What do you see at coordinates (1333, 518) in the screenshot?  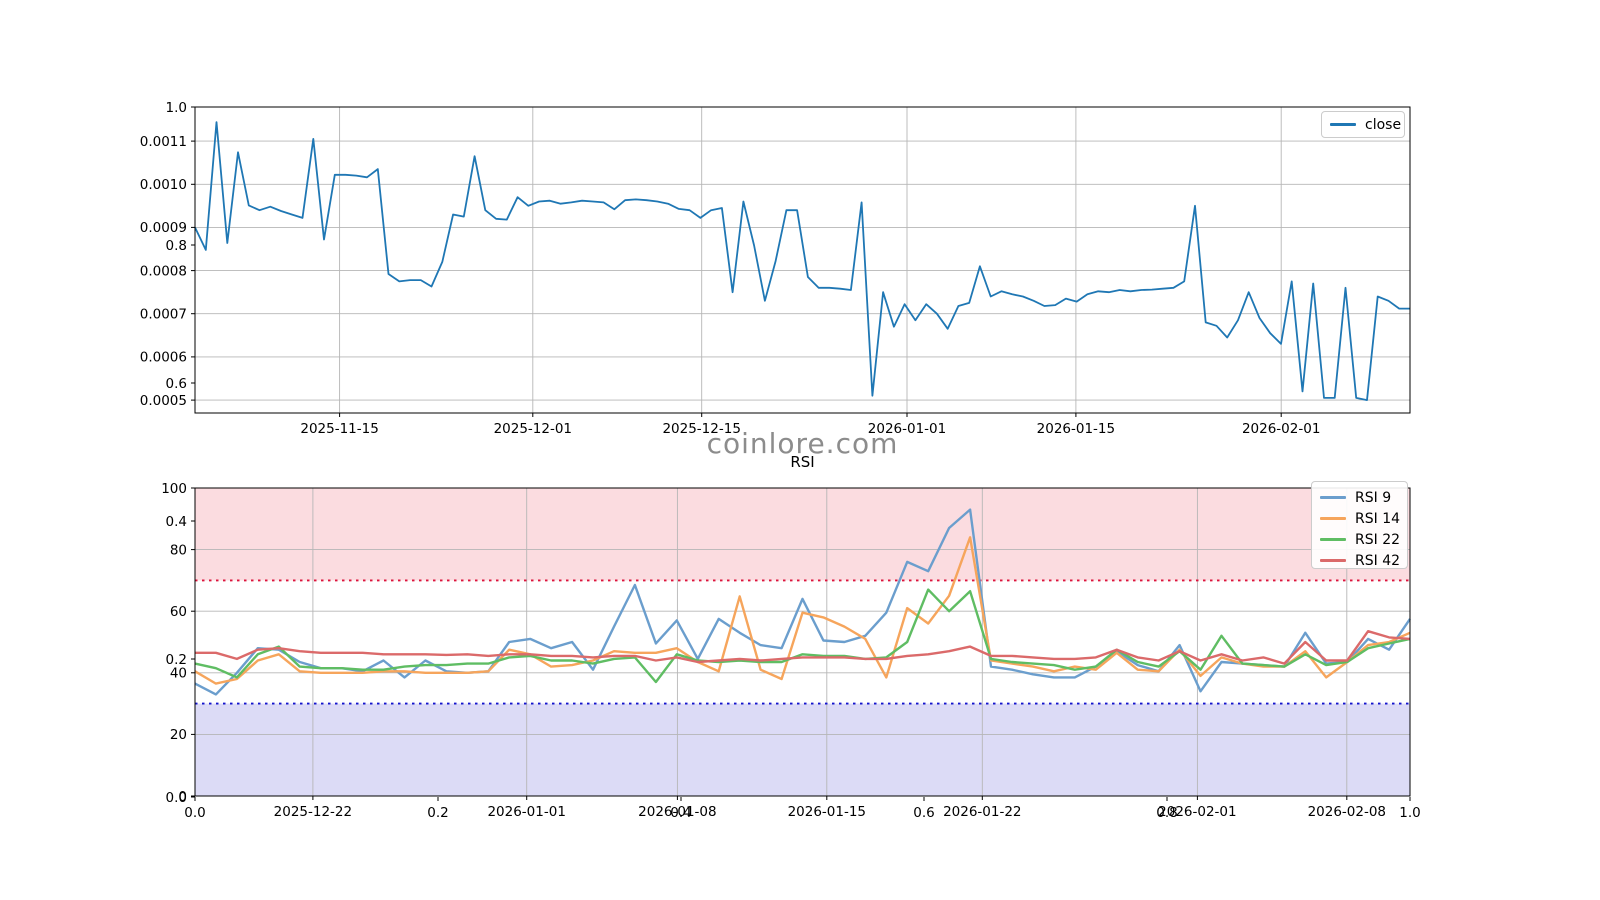 I see `rsi14-line-sample` at bounding box center [1333, 518].